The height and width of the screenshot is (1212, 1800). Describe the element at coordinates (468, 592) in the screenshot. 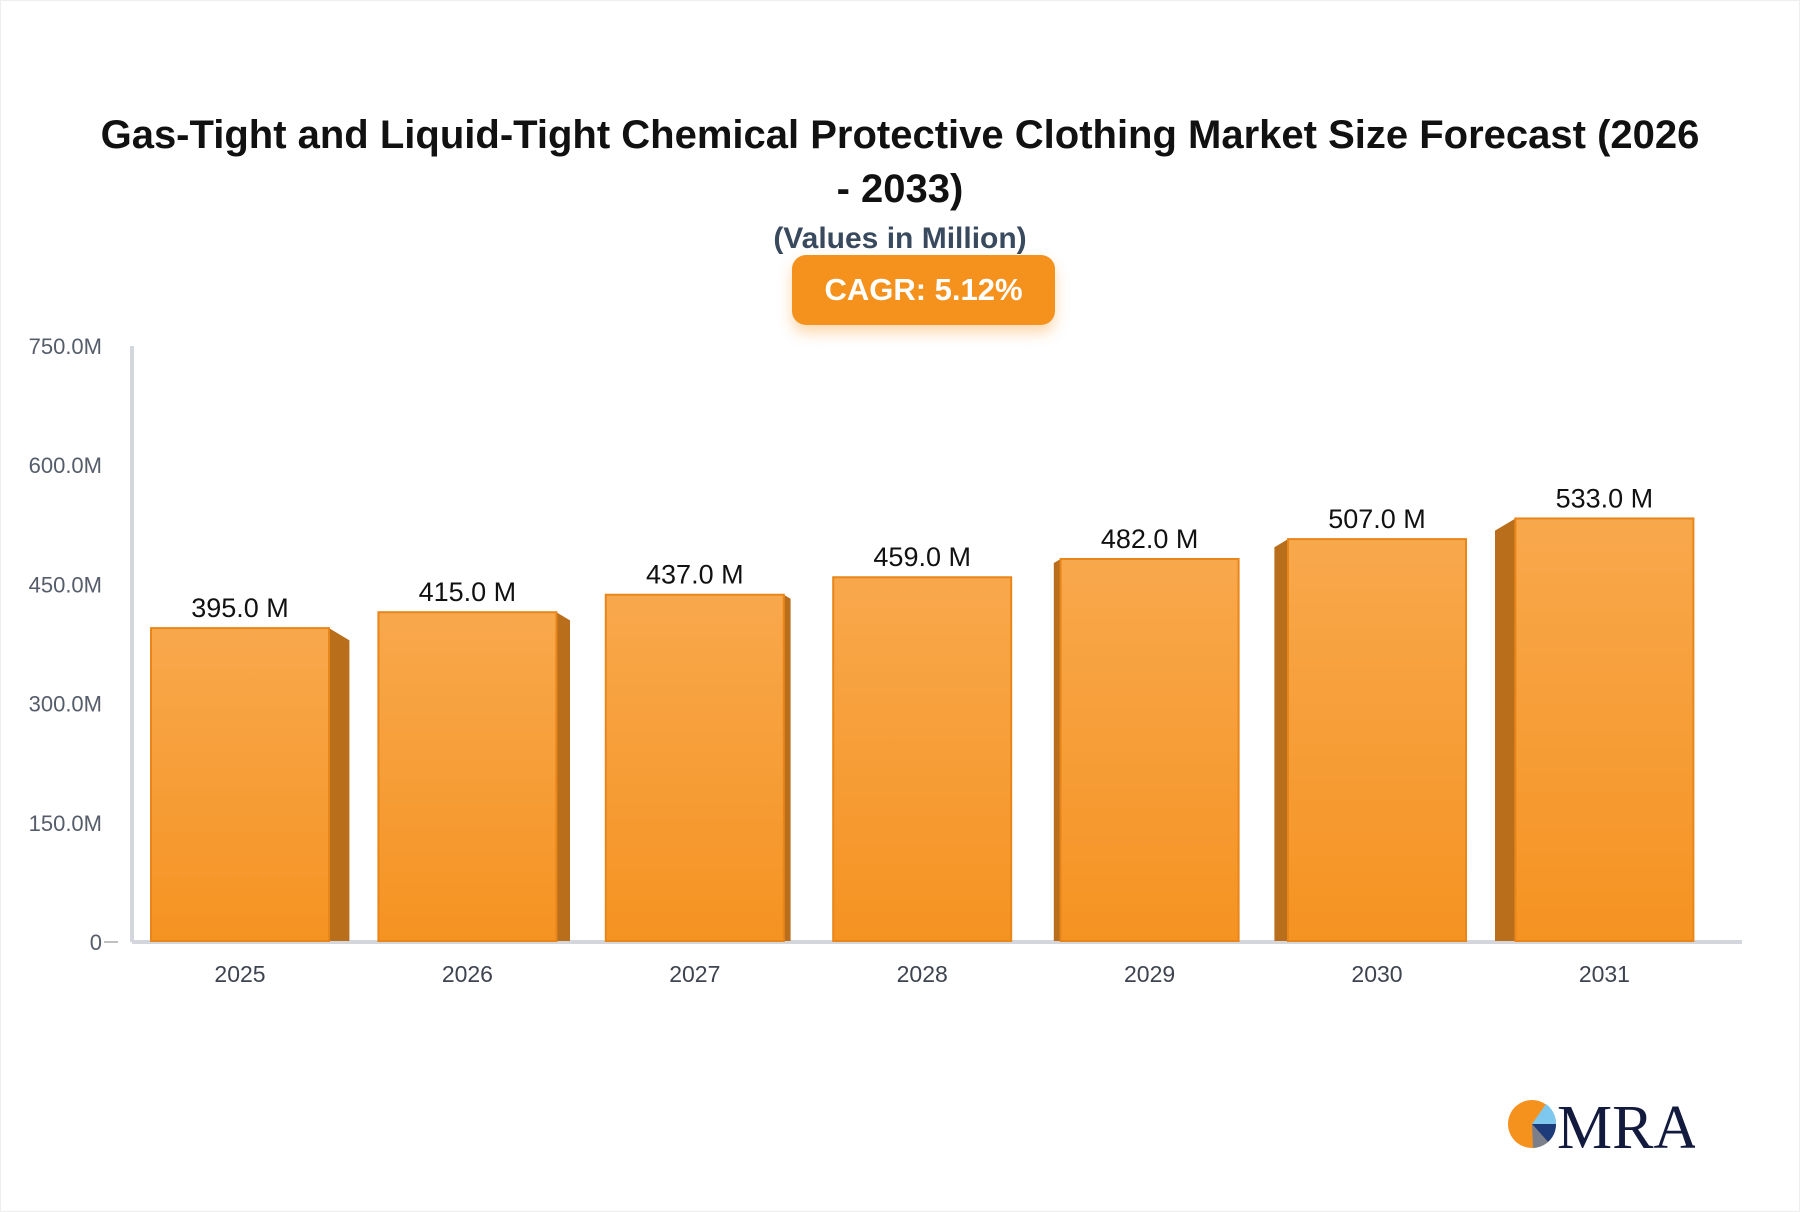

I see `data-label: 415.0 M` at that location.